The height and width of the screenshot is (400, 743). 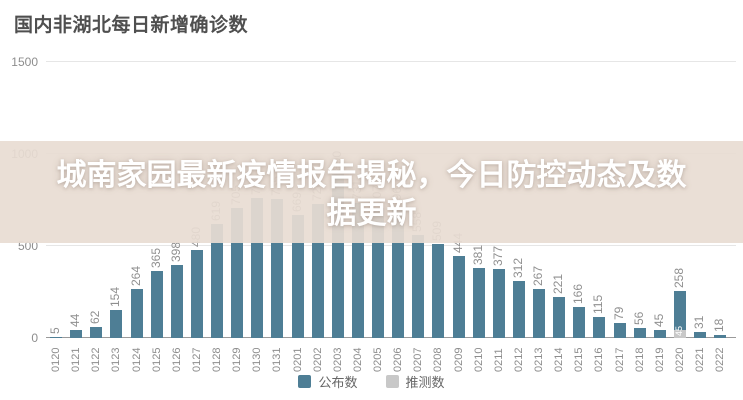 What do you see at coordinates (196, 359) in the screenshot?
I see `x-axis-label: 0127` at bounding box center [196, 359].